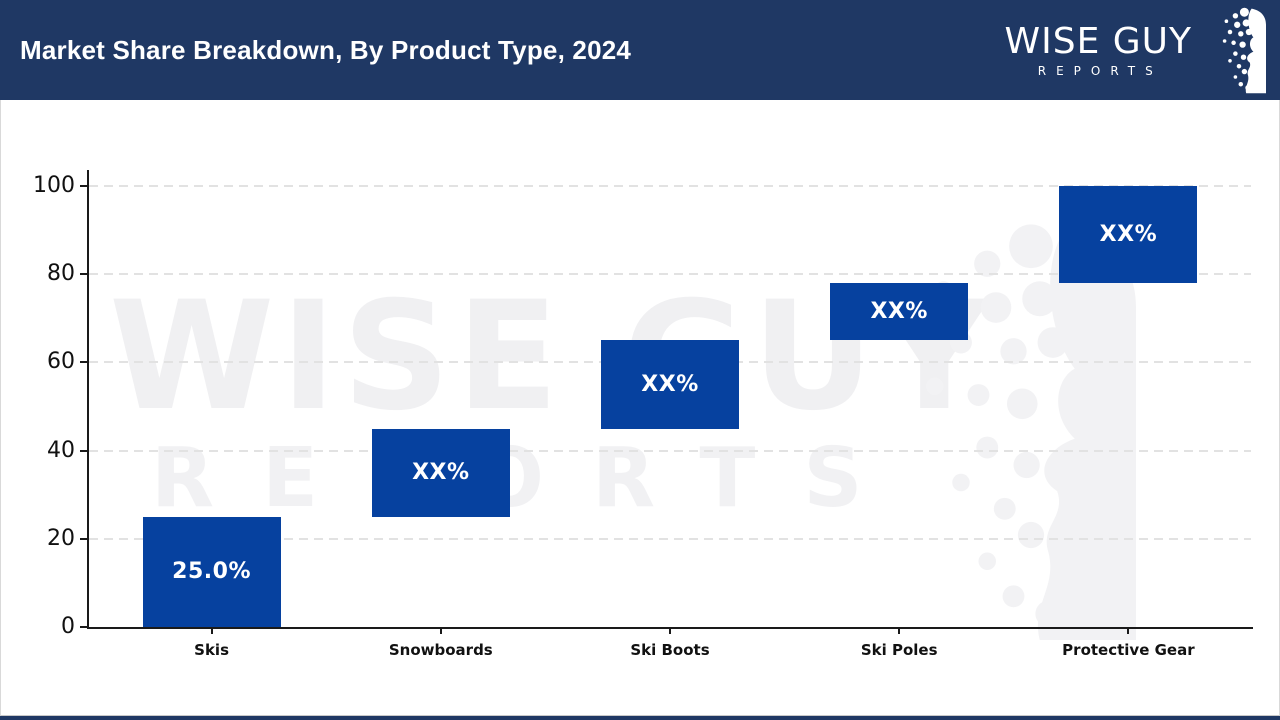  Describe the element at coordinates (61, 450) in the screenshot. I see `y-tick-label-40: 40` at that location.